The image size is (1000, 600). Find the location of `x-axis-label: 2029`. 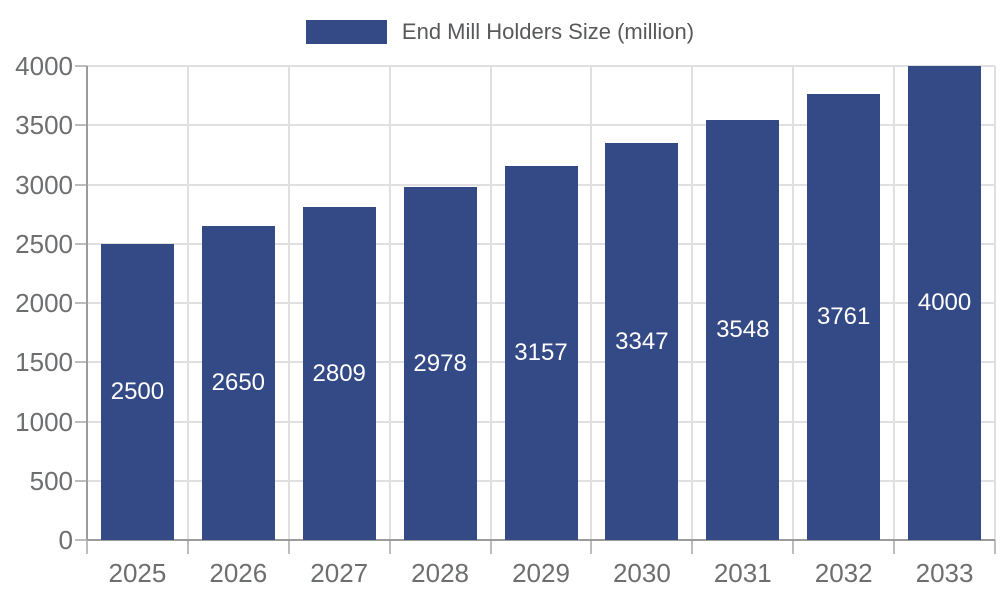

x-axis-label: 2029 is located at coordinates (541, 573).